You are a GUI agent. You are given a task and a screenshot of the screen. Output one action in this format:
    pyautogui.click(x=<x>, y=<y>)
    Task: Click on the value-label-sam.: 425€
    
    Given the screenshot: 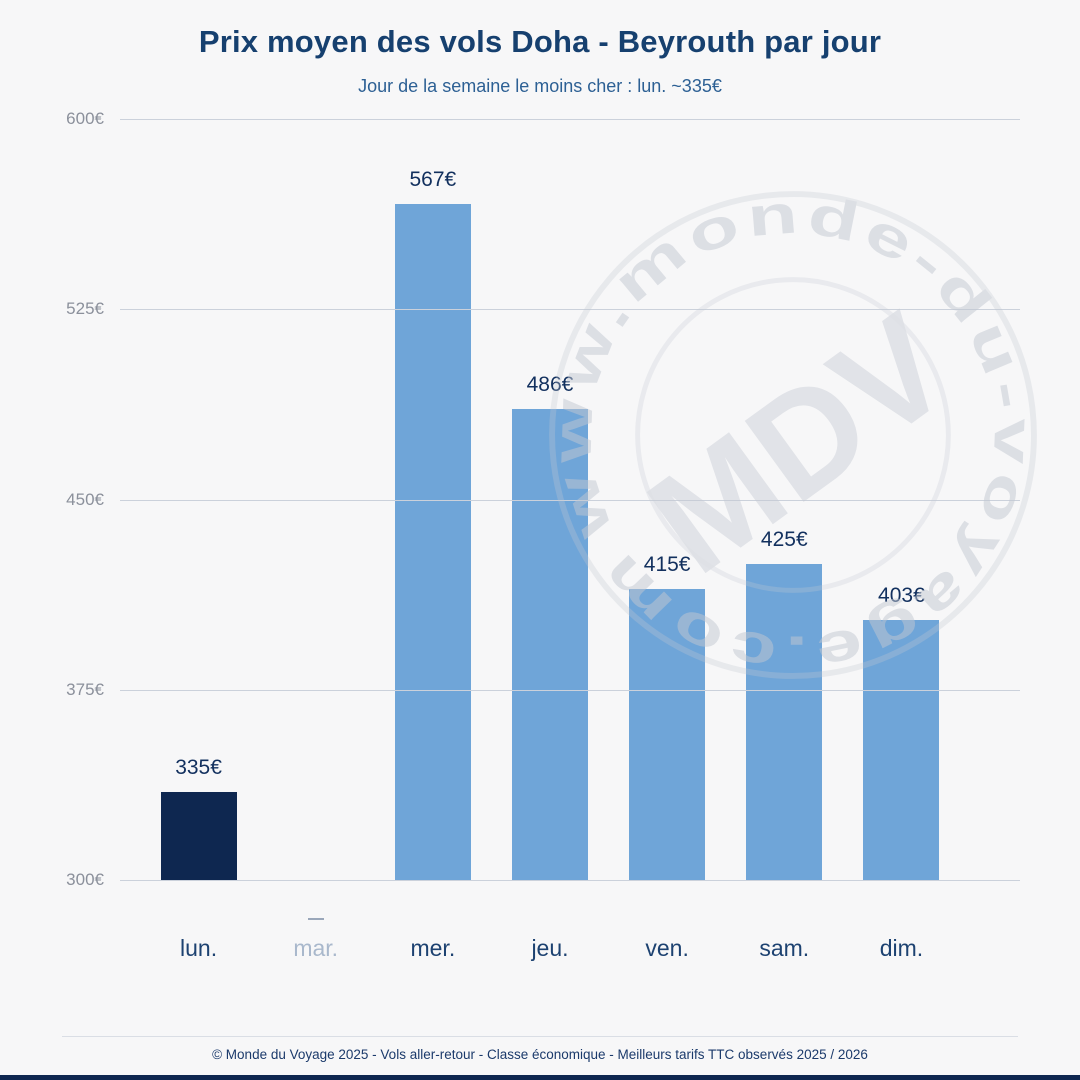 What is the action you would take?
    pyautogui.click(x=784, y=539)
    